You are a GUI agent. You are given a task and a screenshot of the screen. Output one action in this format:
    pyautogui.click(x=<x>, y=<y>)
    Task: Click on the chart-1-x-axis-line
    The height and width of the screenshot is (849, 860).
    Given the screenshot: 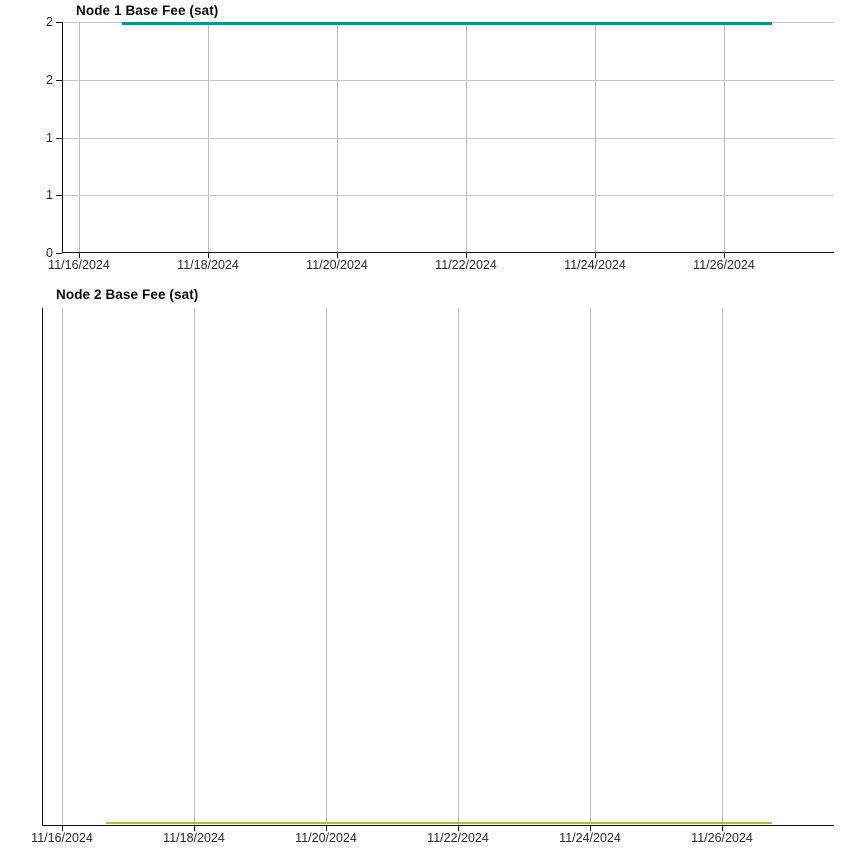 What is the action you would take?
    pyautogui.click(x=448, y=252)
    